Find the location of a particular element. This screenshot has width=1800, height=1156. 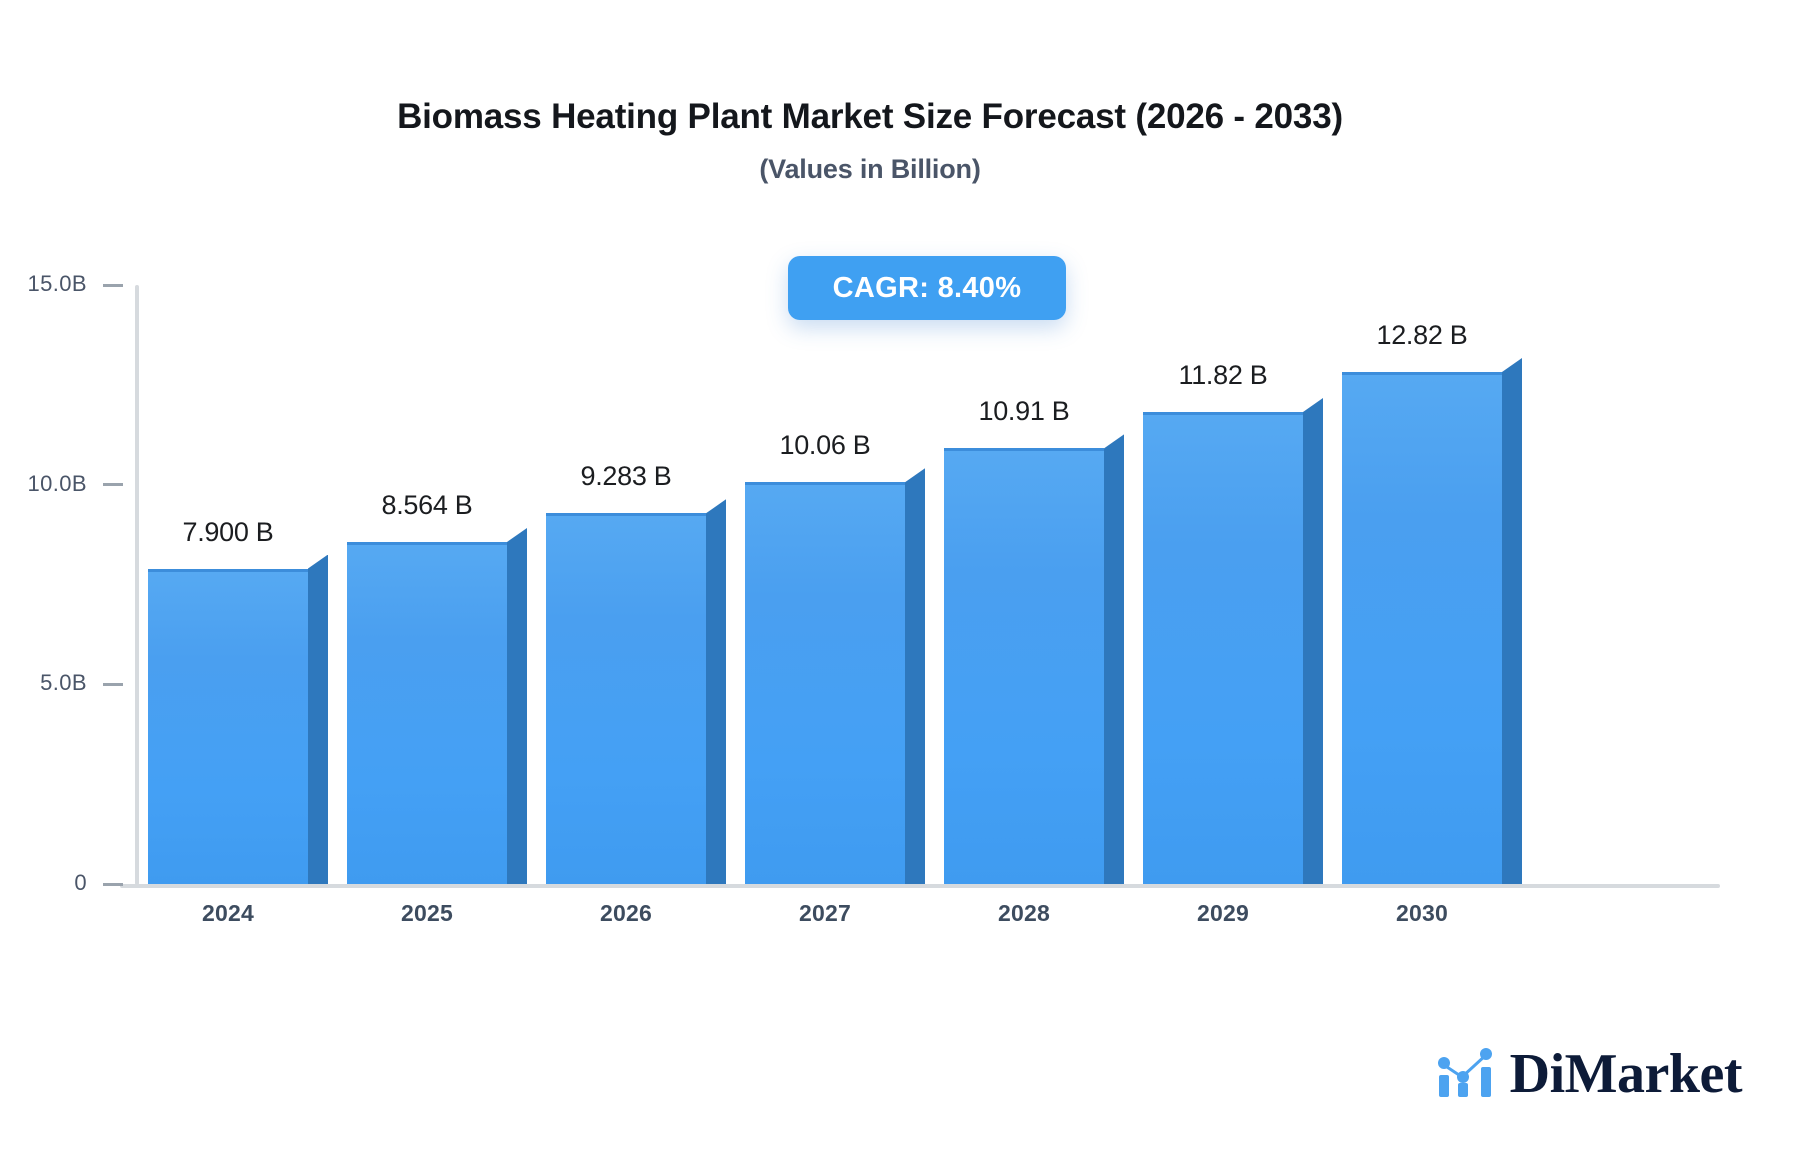

bar-group: 9.283 B 2026 is located at coordinates (636, 578).